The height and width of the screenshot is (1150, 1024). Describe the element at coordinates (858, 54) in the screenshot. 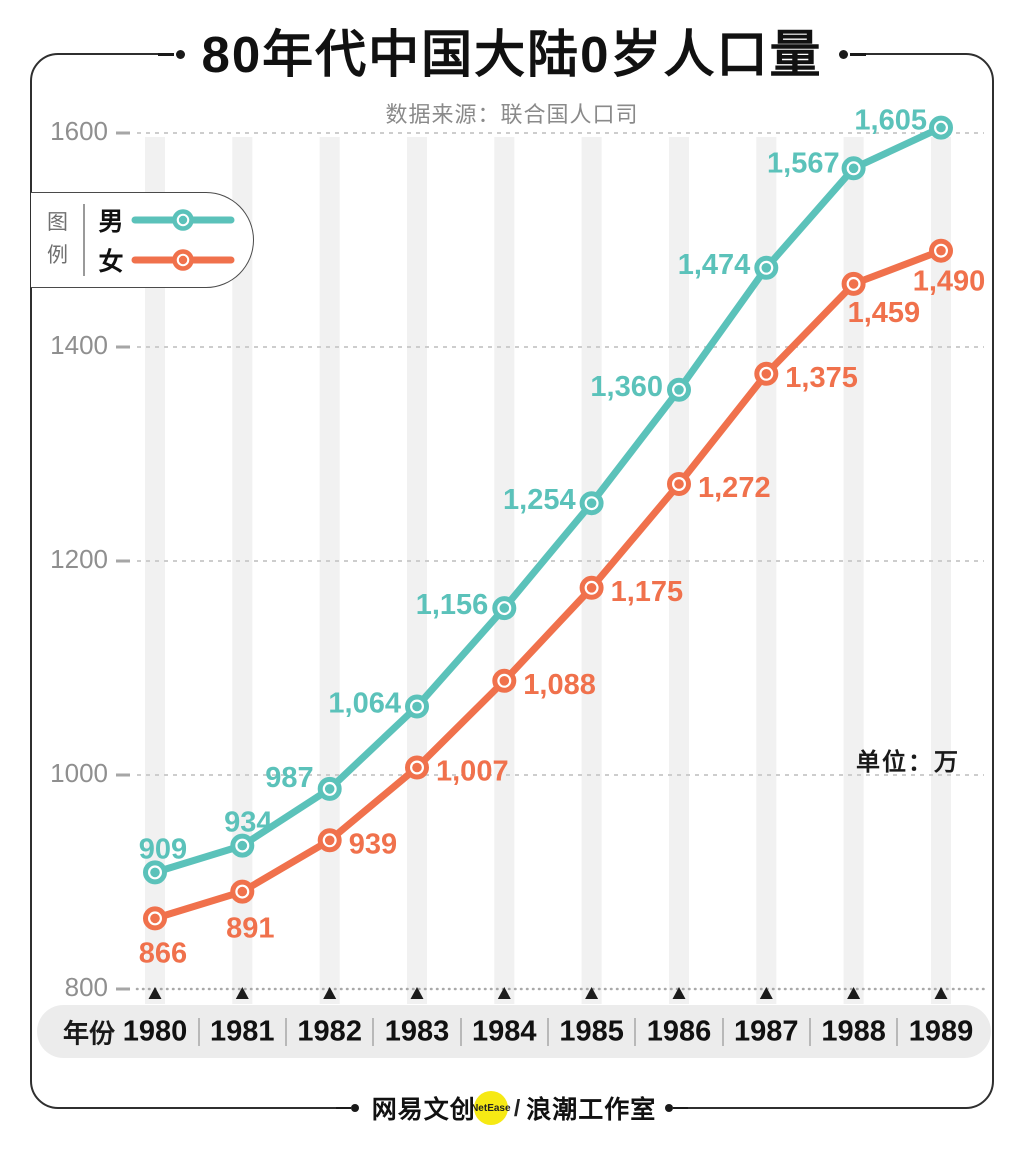

I see `title-right-line` at that location.